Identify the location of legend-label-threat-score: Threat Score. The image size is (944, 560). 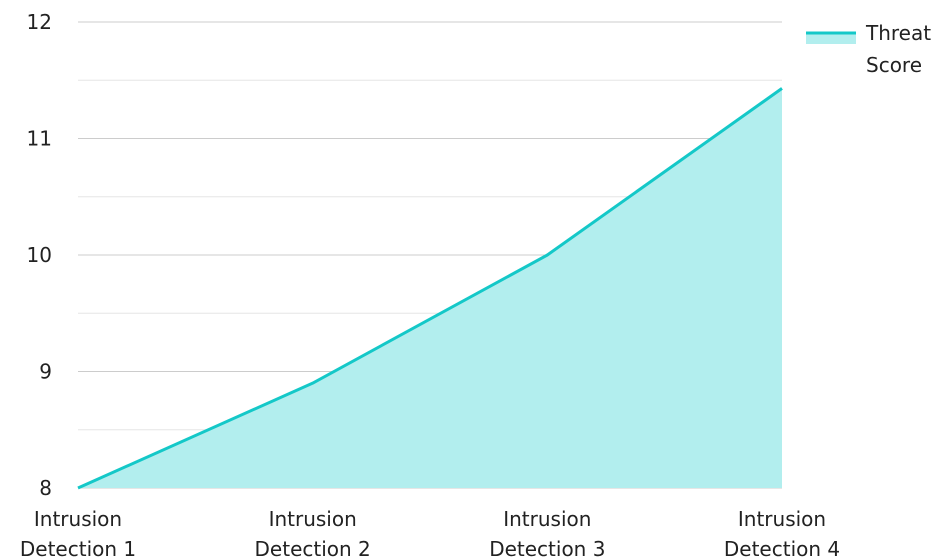
(901, 49).